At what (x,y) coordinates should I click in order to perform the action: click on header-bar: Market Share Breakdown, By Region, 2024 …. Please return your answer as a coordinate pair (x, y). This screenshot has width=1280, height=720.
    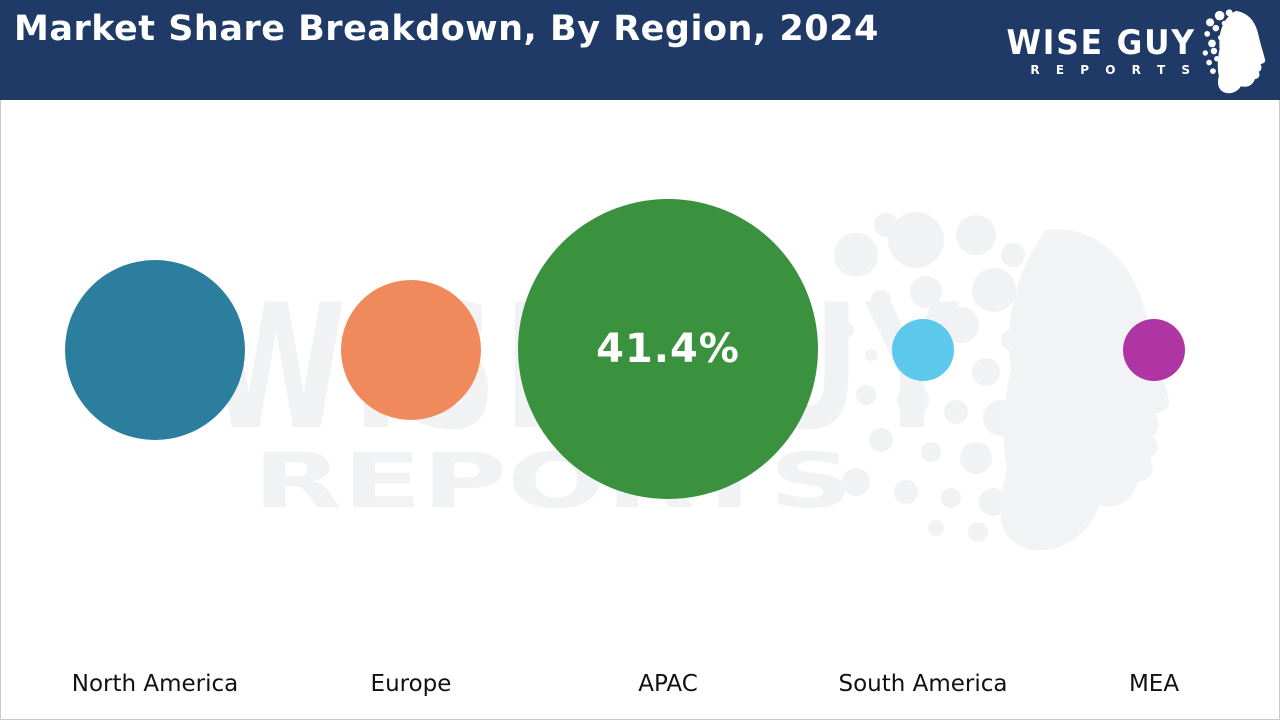
    Looking at the image, I should click on (640, 50).